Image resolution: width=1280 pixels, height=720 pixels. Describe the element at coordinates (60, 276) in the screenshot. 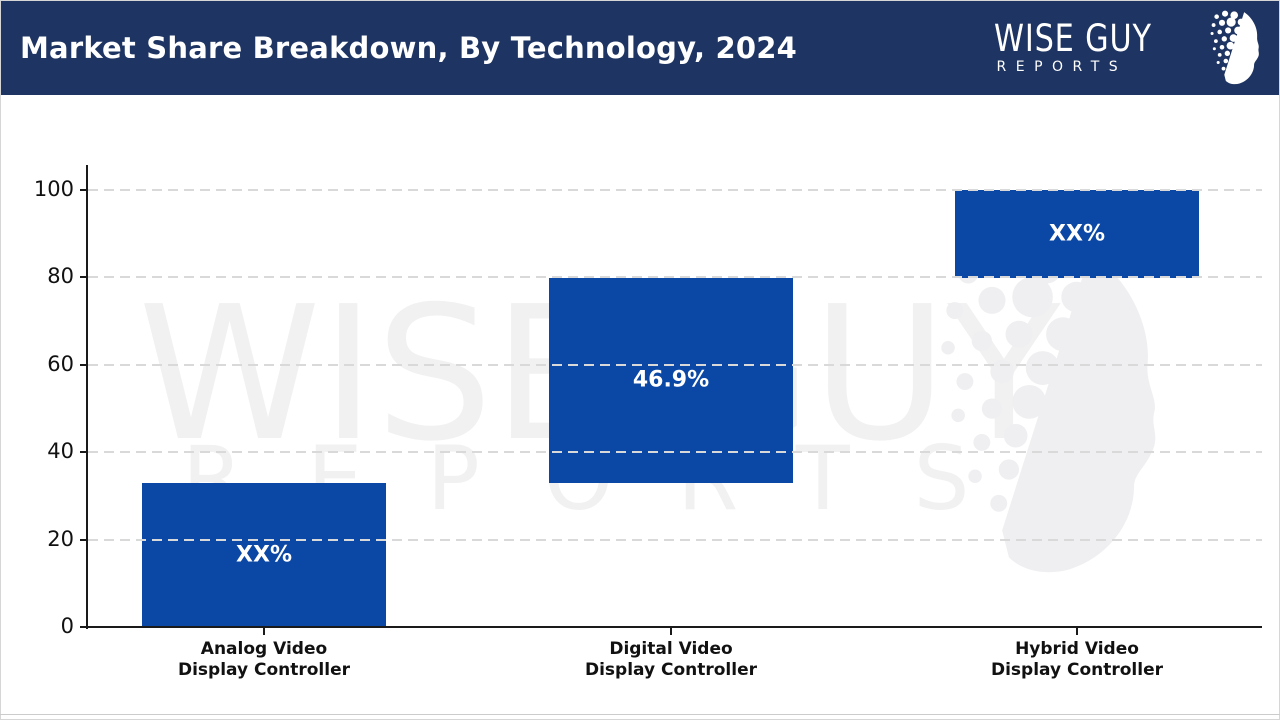

I see `y-tick-label-80: 80` at that location.